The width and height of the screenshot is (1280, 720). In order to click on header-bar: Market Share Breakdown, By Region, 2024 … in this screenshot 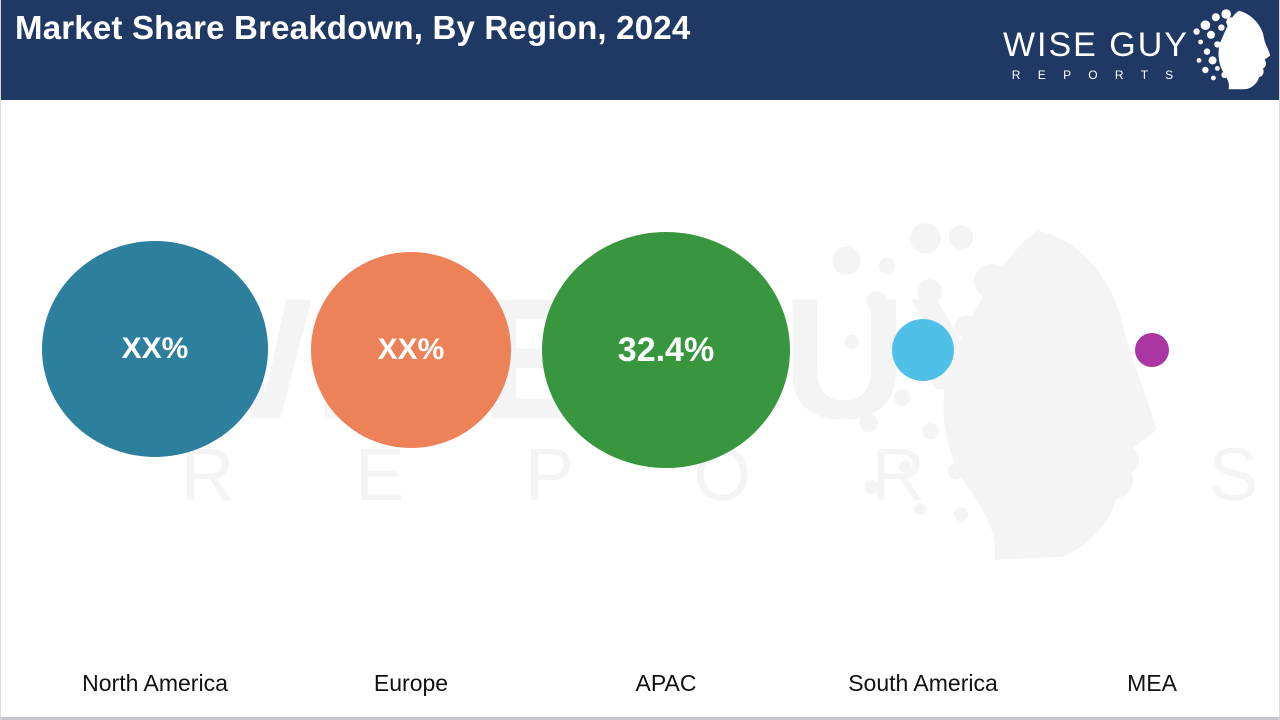, I will do `click(640, 50)`.